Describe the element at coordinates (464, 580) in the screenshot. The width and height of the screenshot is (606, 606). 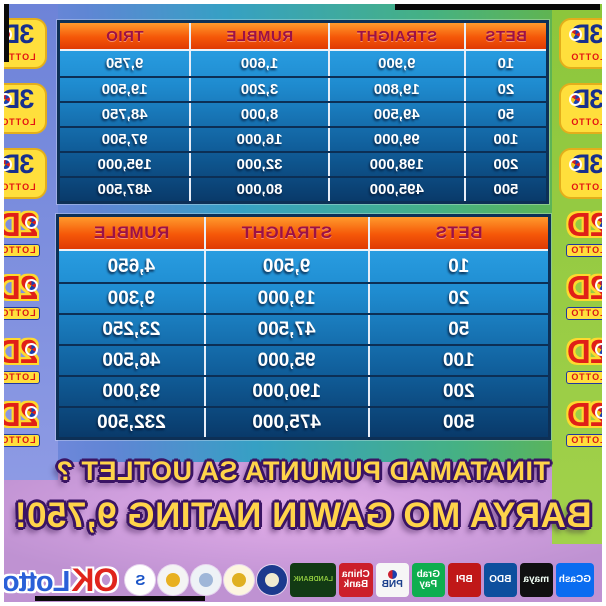
I see `bpi-logo: BPI` at that location.